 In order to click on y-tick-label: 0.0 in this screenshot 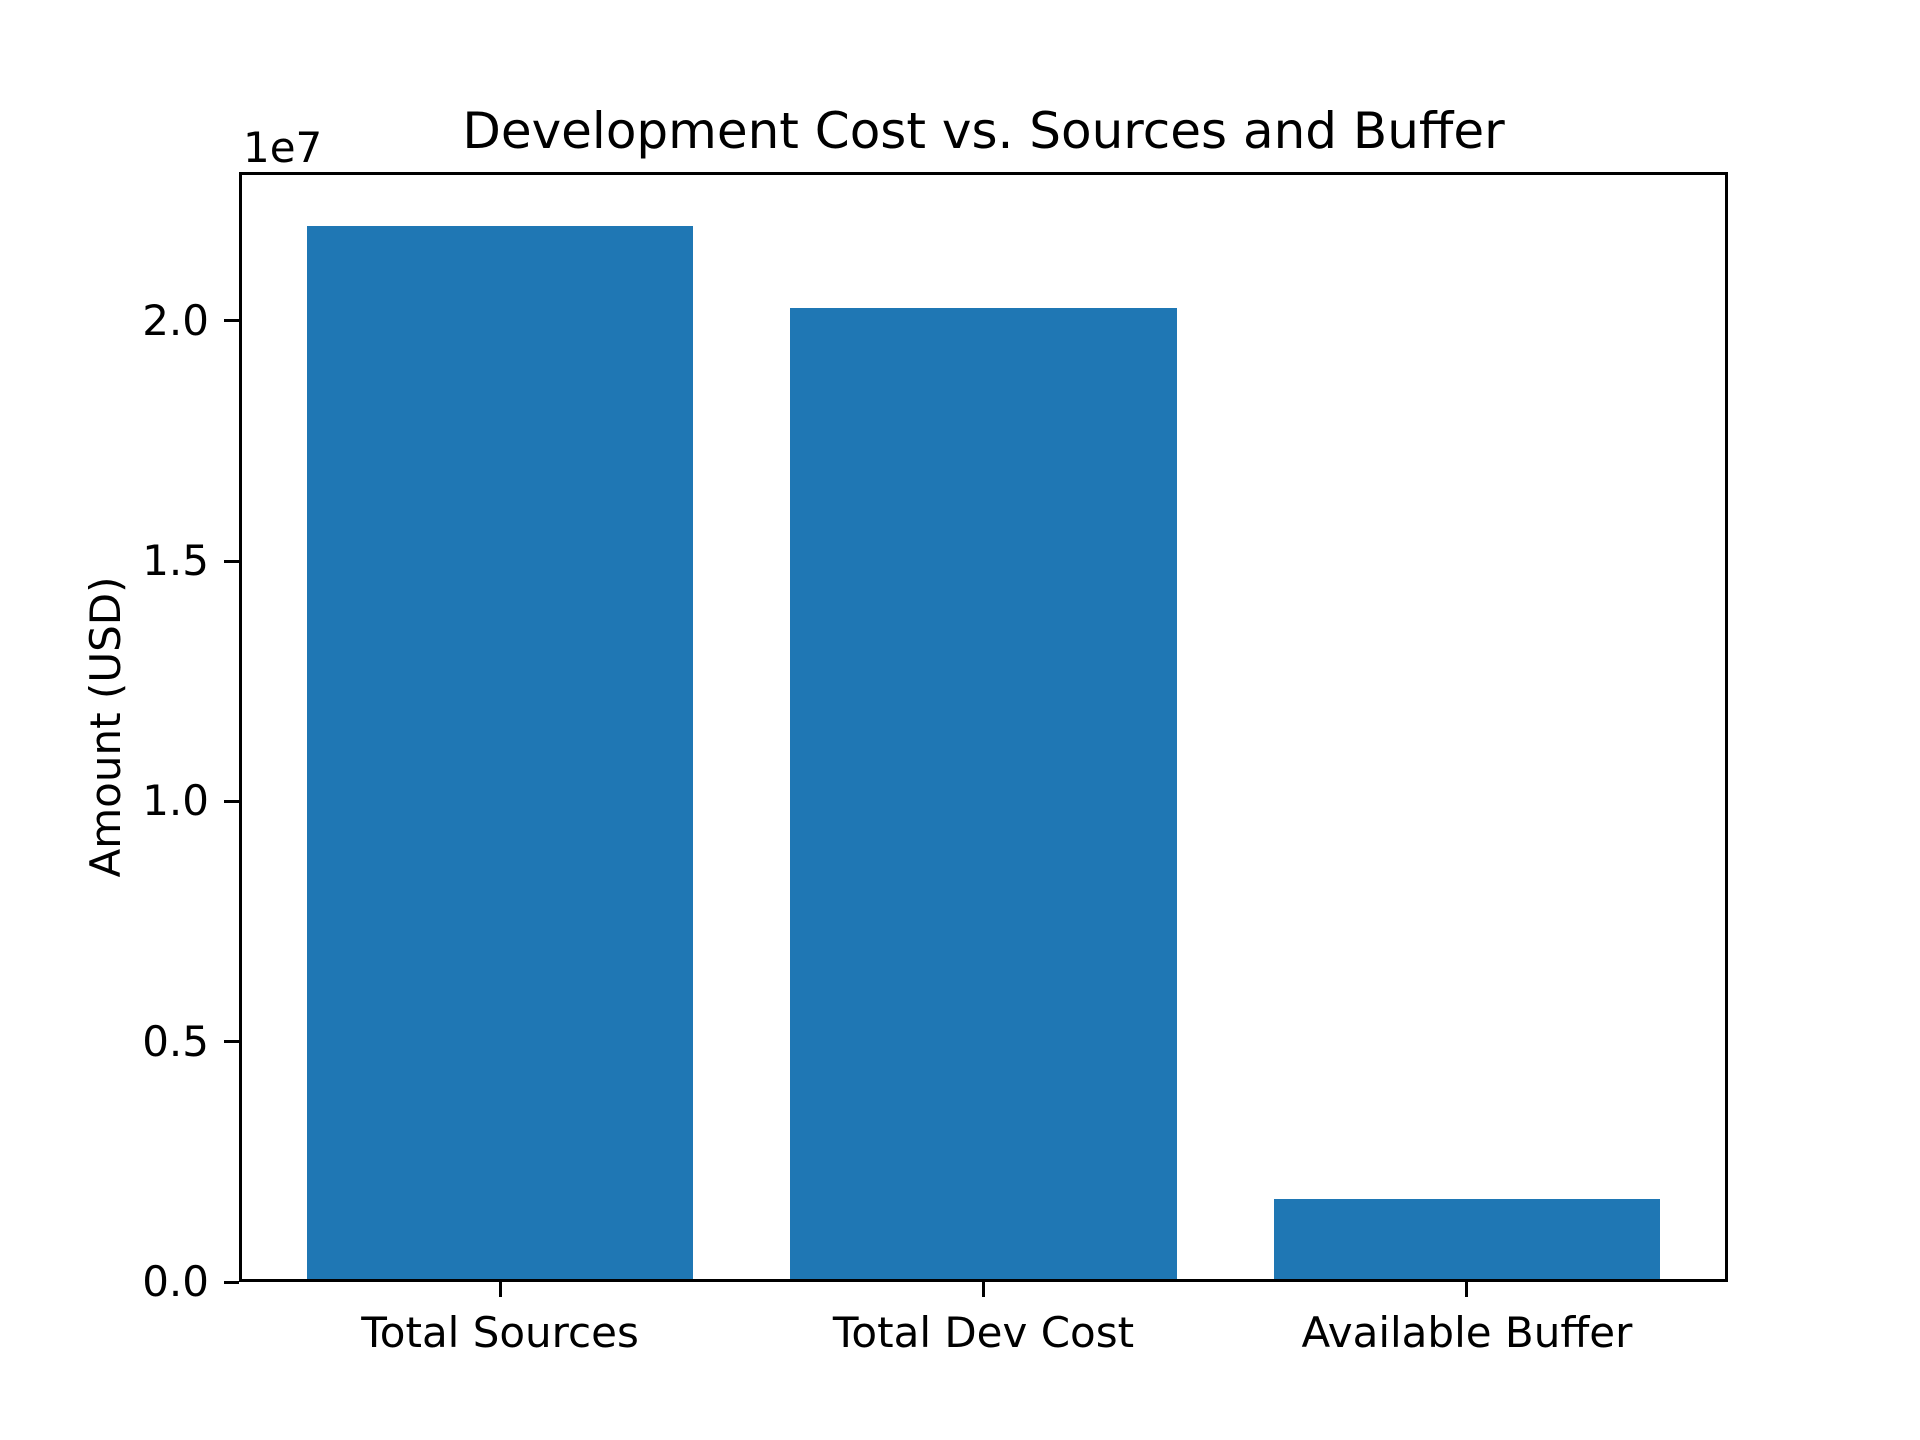, I will do `click(175, 1281)`.